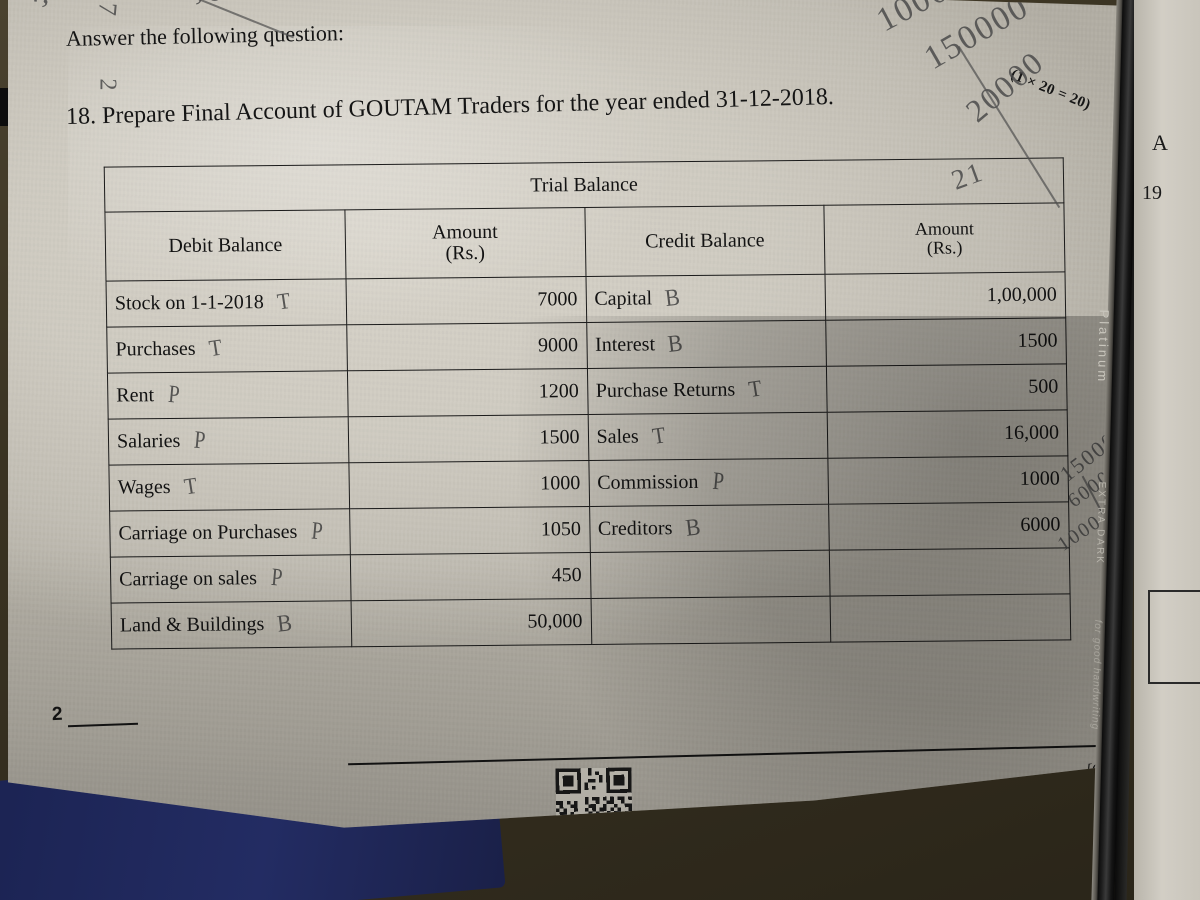 The width and height of the screenshot is (1200, 900). Describe the element at coordinates (229, 487) in the screenshot. I see `debit-particular: Wages T` at that location.